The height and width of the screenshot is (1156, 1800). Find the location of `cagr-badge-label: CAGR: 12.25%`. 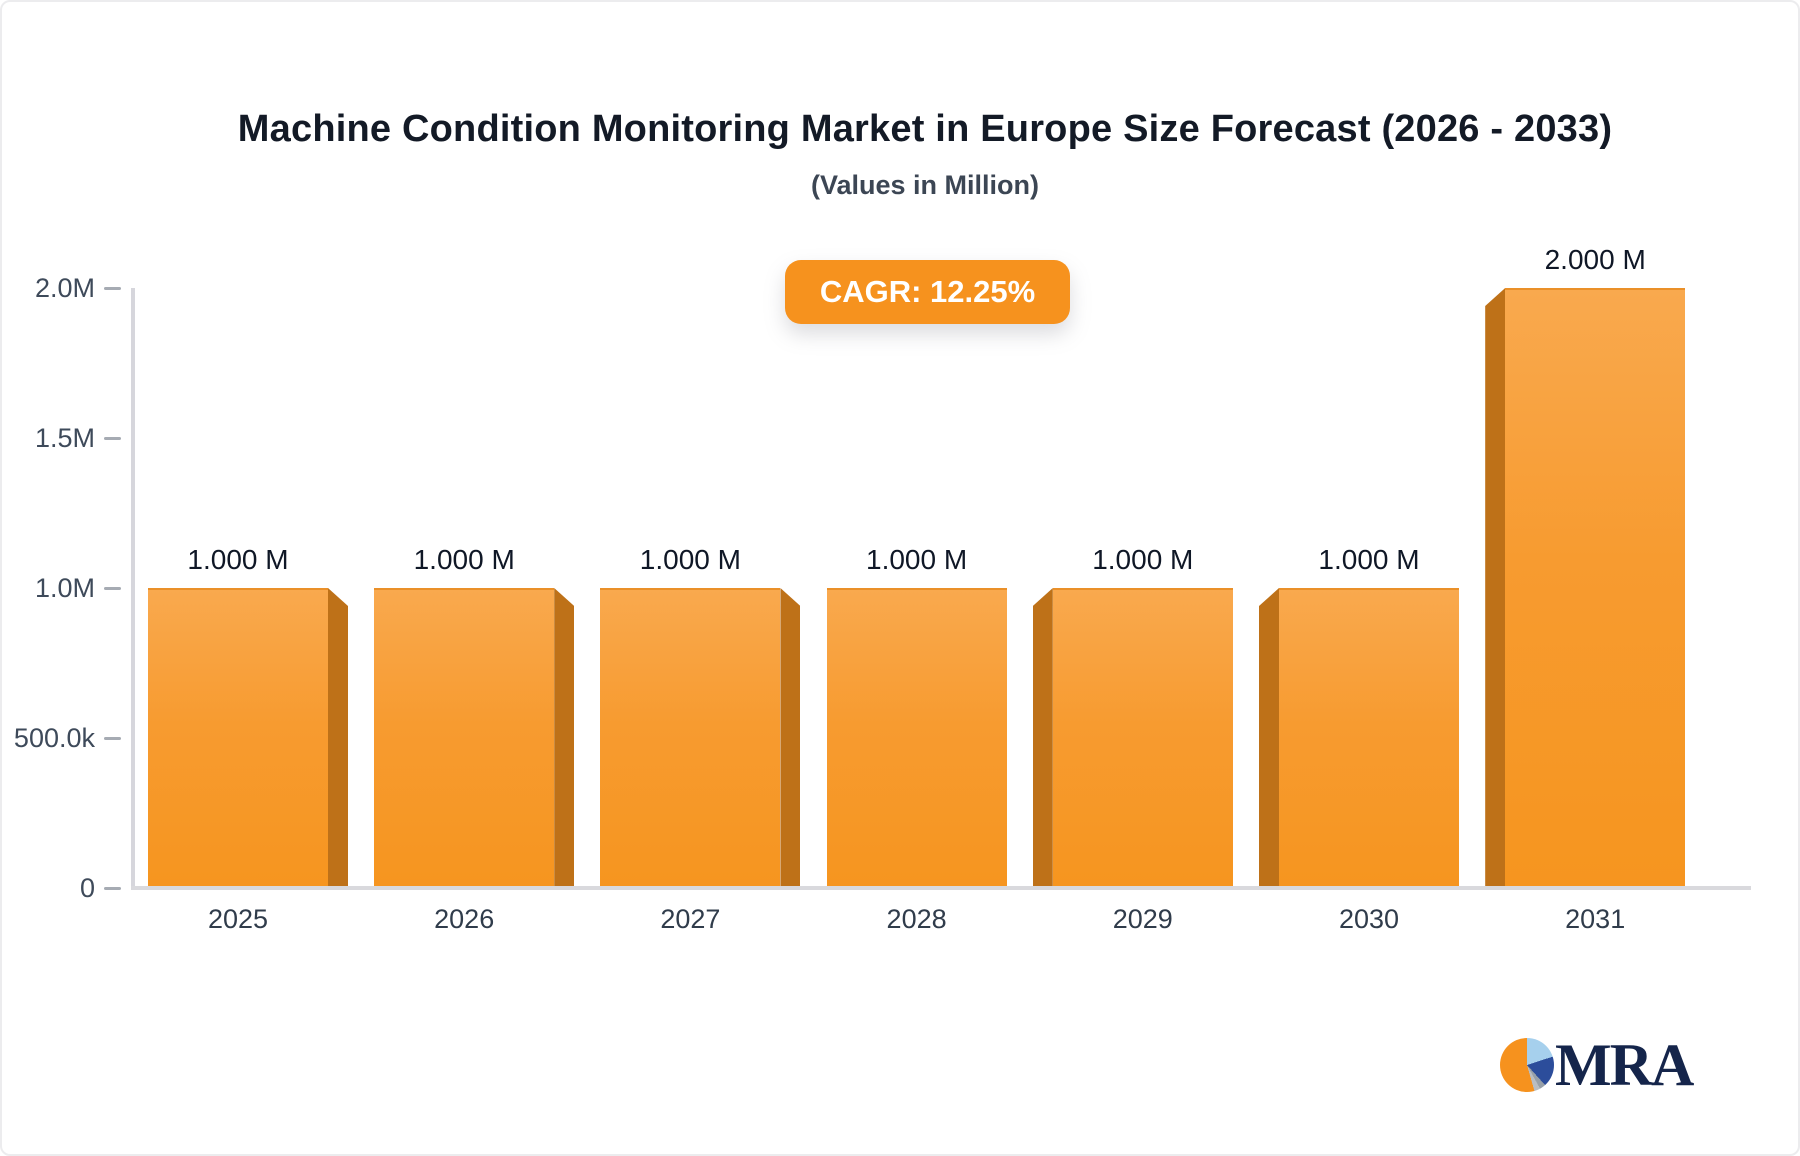

cagr-badge-label: CAGR: 12.25% is located at coordinates (927, 291).